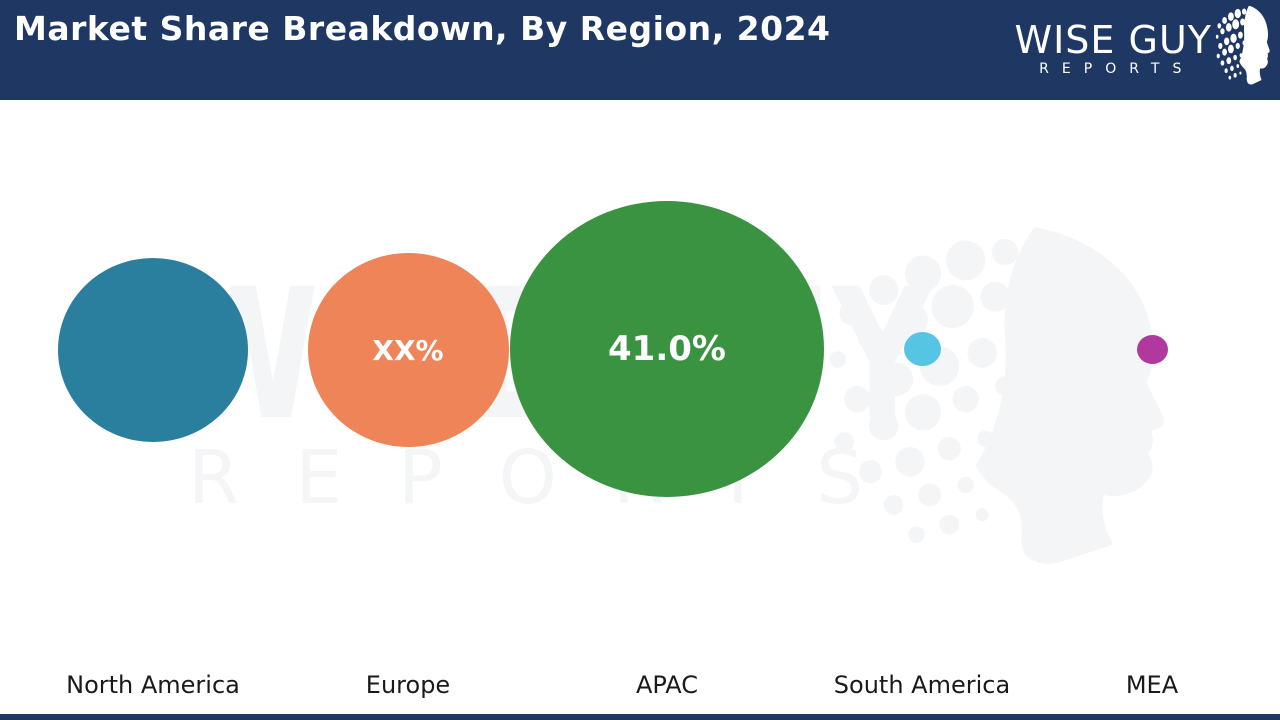 This screenshot has height=720, width=1280. Describe the element at coordinates (640, 717) in the screenshot. I see `footer-bar` at that location.